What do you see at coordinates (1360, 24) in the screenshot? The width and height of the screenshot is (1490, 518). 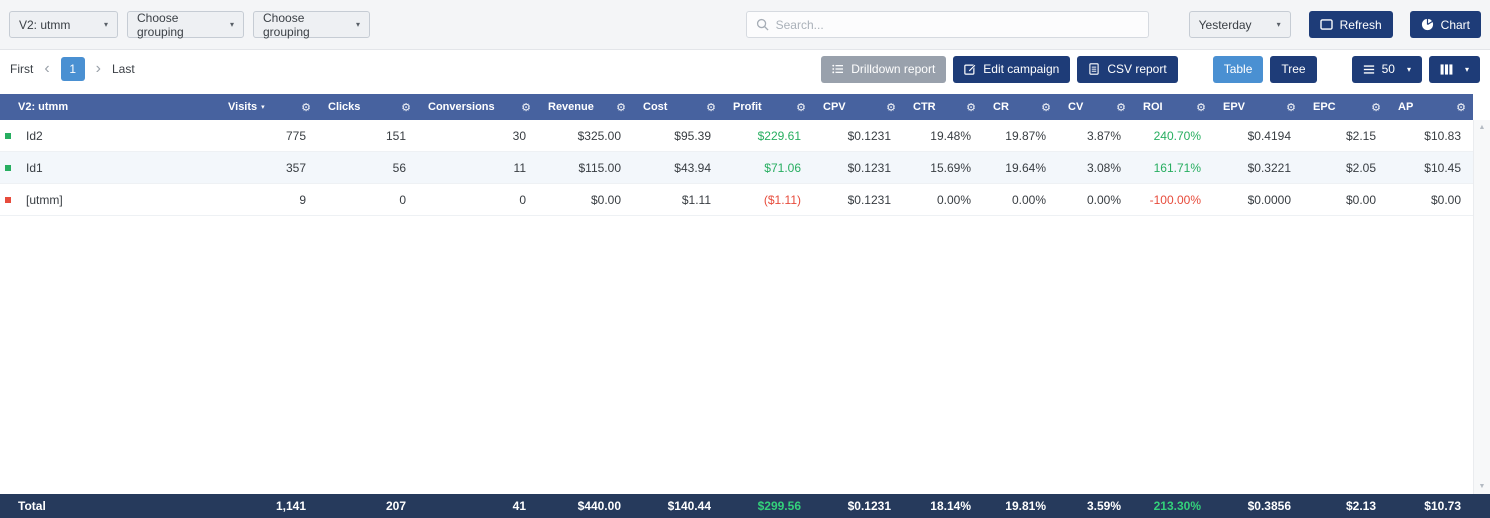 I see `refresh-button-label: Refresh` at bounding box center [1360, 24].